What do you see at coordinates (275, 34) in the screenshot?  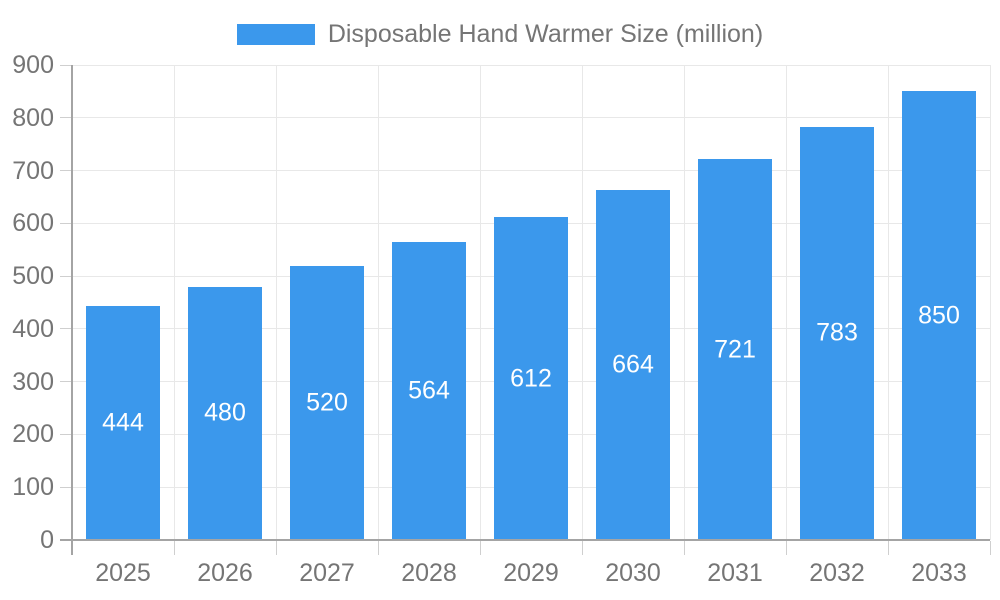 I see `legend-swatch-icon` at bounding box center [275, 34].